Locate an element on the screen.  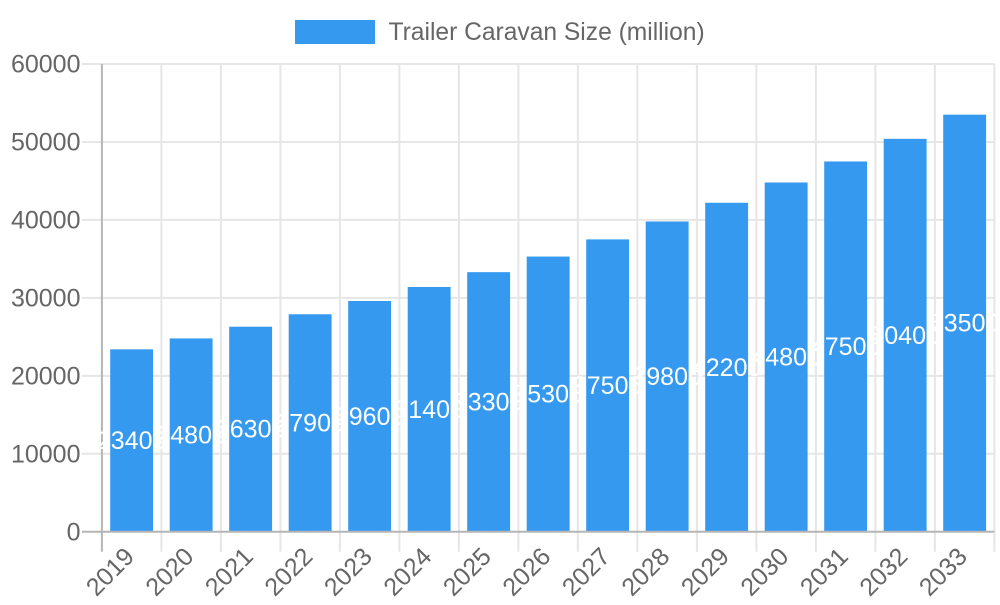
svg-text: 35300 is located at coordinates (548, 395).